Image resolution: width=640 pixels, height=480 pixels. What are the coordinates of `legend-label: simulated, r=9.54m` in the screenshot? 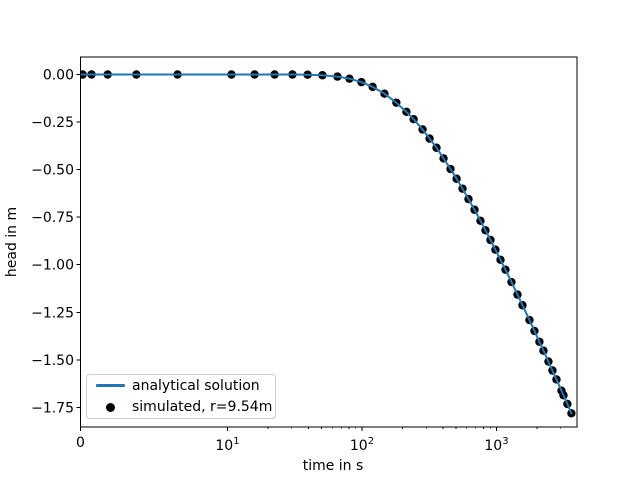 It's located at (202, 407).